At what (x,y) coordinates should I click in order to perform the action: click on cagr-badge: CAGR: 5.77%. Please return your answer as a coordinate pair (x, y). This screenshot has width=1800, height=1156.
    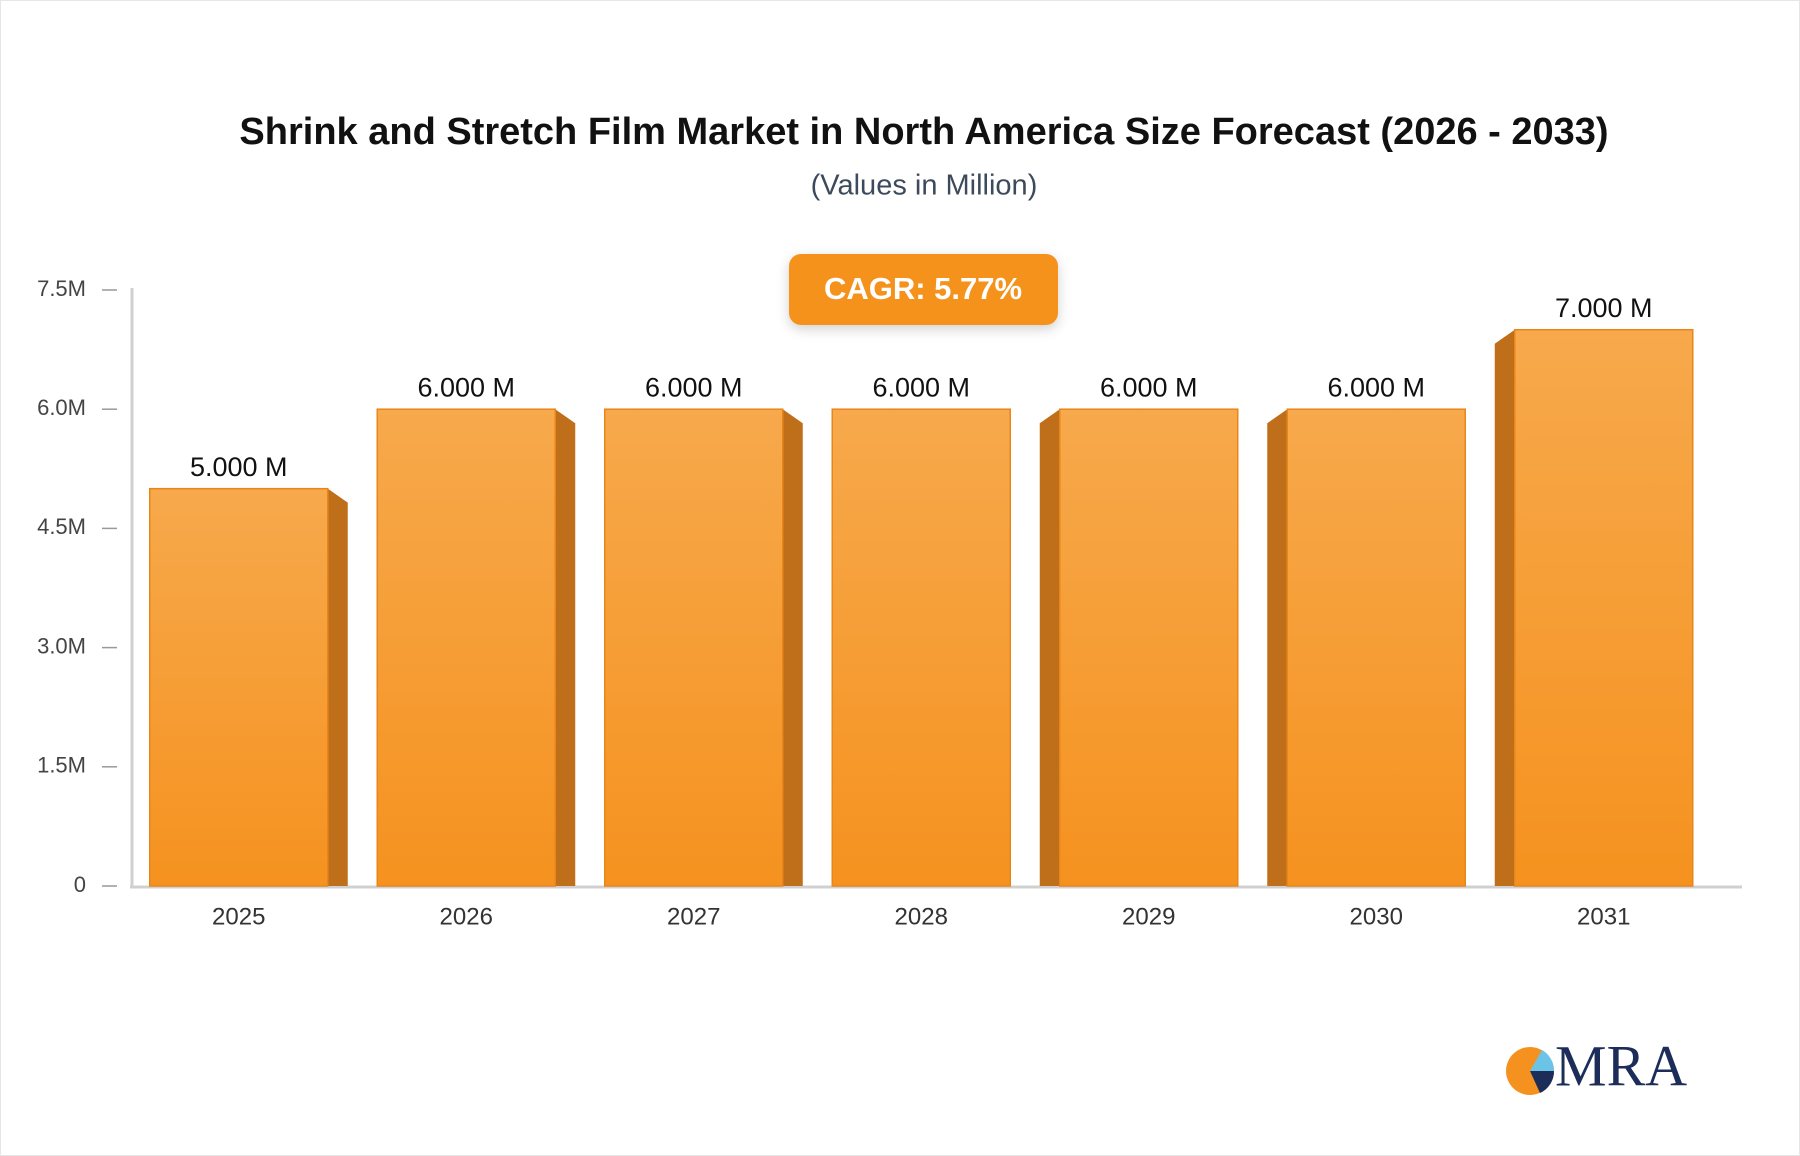
    Looking at the image, I should click on (923, 289).